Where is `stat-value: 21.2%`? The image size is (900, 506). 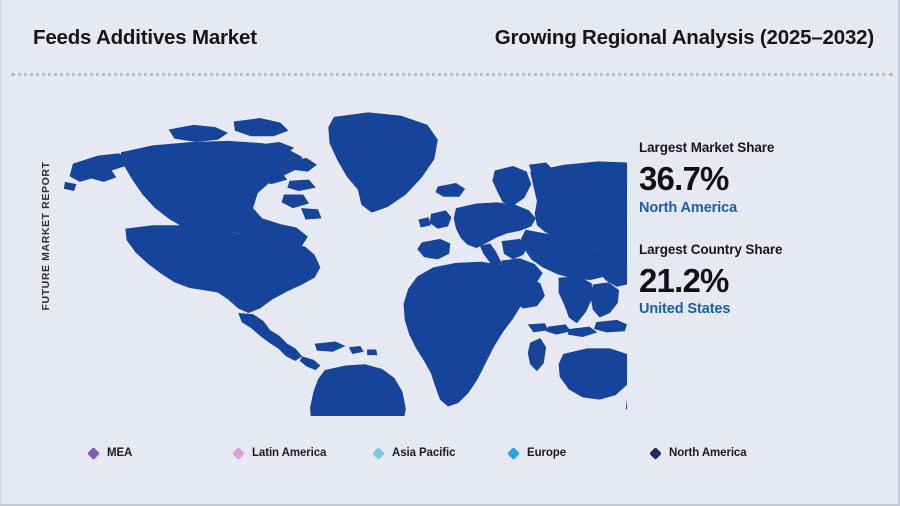 stat-value: 21.2% is located at coordinates (684, 280).